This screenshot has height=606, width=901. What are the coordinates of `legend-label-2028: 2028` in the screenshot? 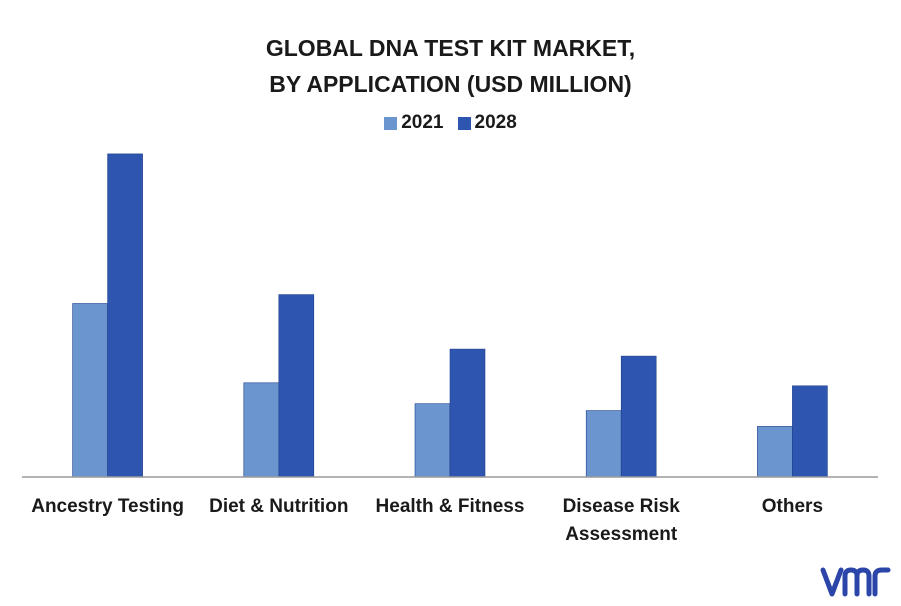 It's located at (495, 122).